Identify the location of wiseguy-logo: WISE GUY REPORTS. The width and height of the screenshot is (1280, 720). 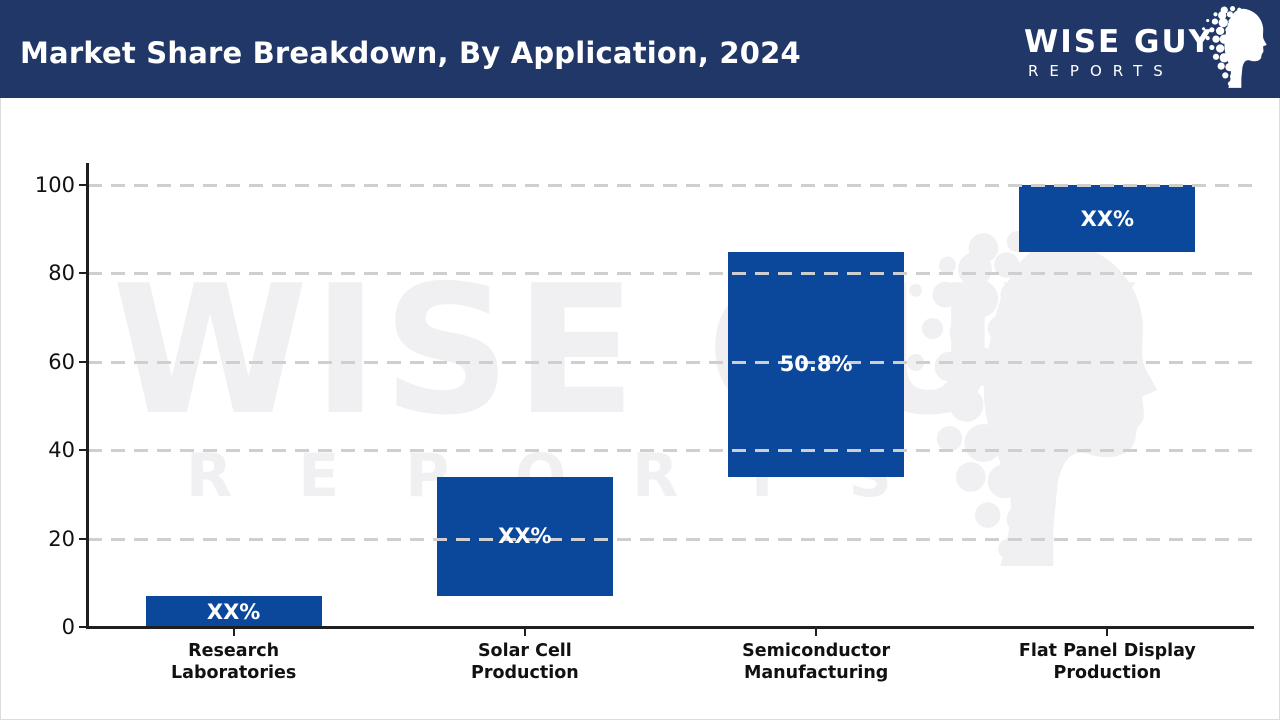
(1147, 49).